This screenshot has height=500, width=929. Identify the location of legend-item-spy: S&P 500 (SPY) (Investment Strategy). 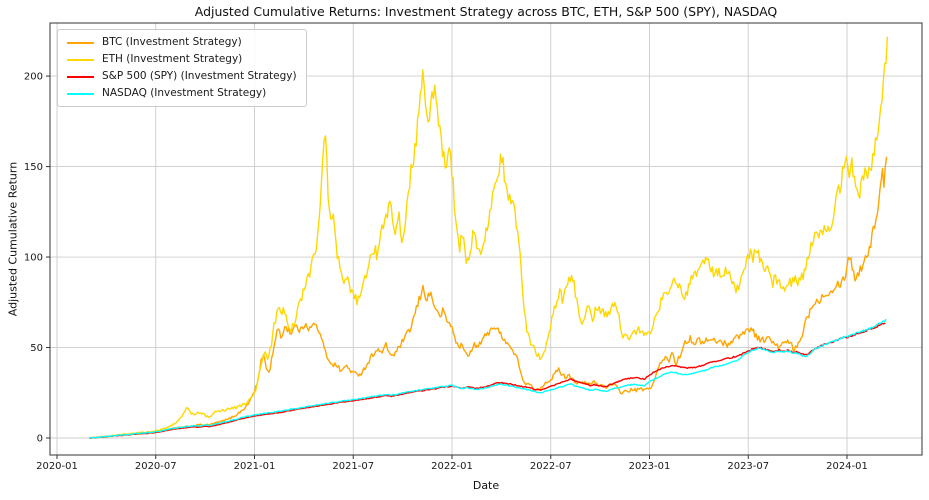
(182, 76).